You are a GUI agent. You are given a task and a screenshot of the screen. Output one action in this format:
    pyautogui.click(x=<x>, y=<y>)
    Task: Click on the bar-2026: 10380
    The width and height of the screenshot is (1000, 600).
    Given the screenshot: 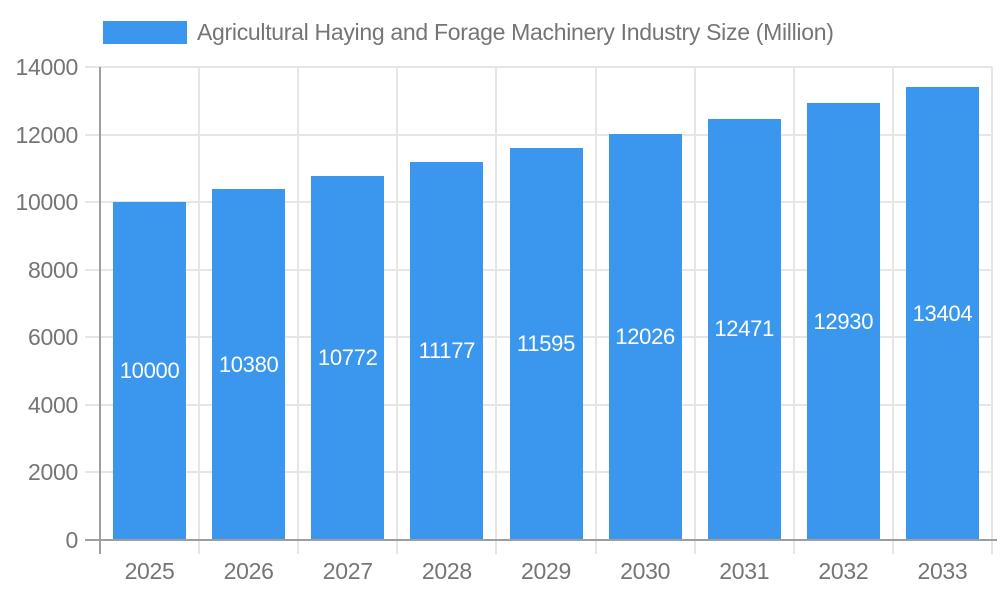 What is the action you would take?
    pyautogui.click(x=249, y=364)
    